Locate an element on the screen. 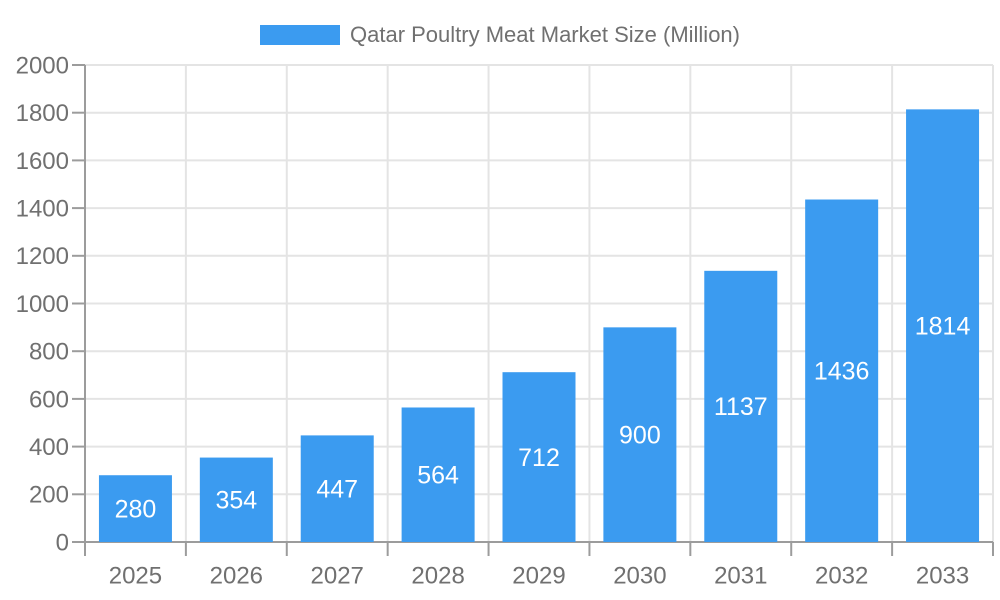 The image size is (1000, 600). bar-value-label: 280 is located at coordinates (136, 509).